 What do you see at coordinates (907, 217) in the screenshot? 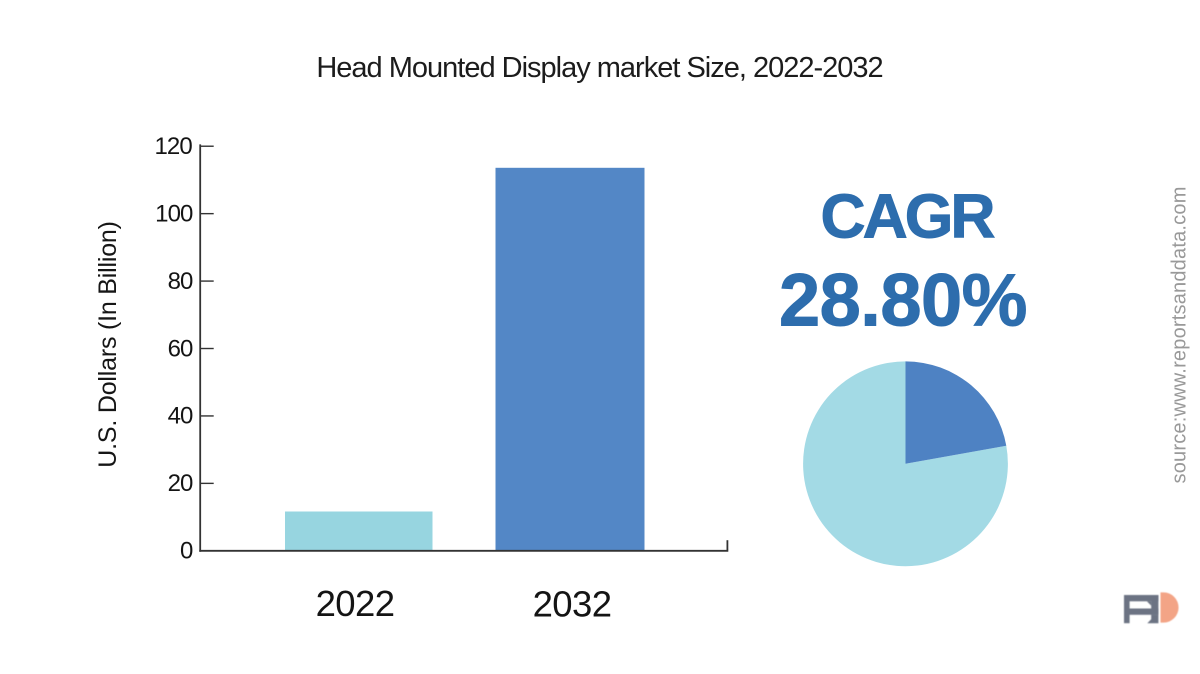
I see `svg-text: CAGR` at bounding box center [907, 217].